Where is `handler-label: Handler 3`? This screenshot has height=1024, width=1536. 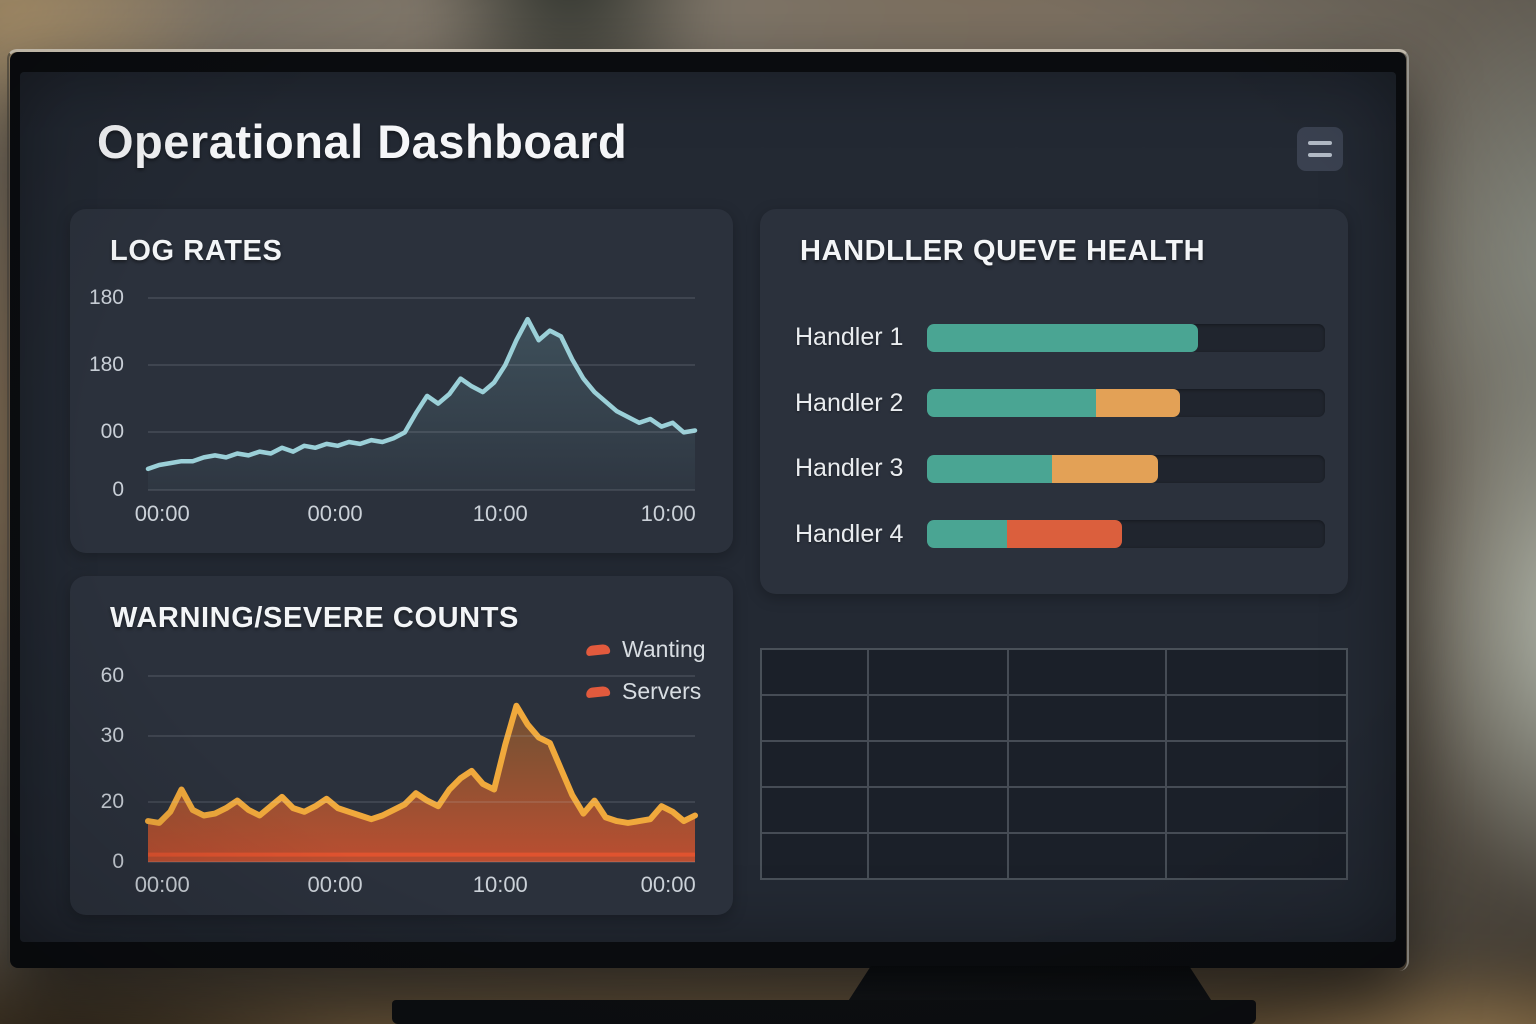
handler-label: Handler 3 is located at coordinates (849, 468).